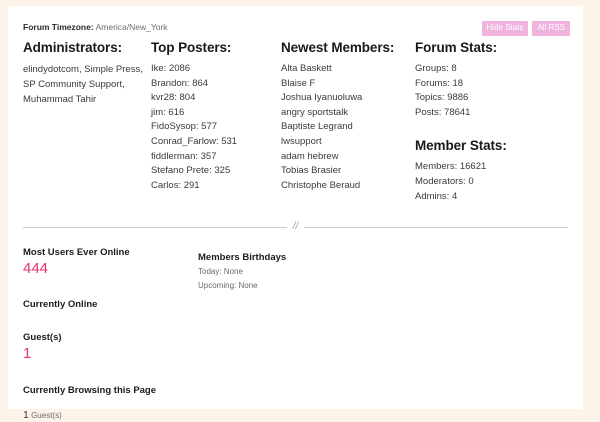 This screenshot has height=422, width=600. I want to click on list-item: fiddlerman: 357, so click(184, 156).